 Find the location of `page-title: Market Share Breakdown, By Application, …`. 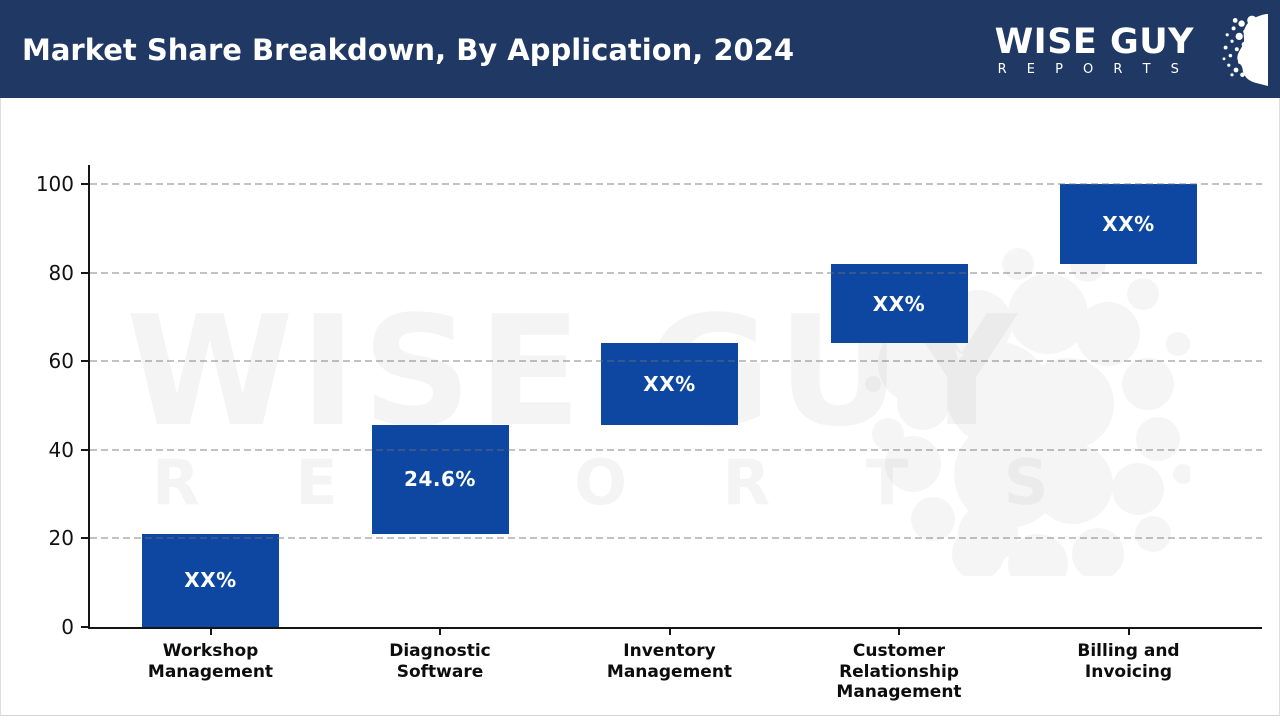

page-title: Market Share Breakdown, By Application, … is located at coordinates (408, 50).